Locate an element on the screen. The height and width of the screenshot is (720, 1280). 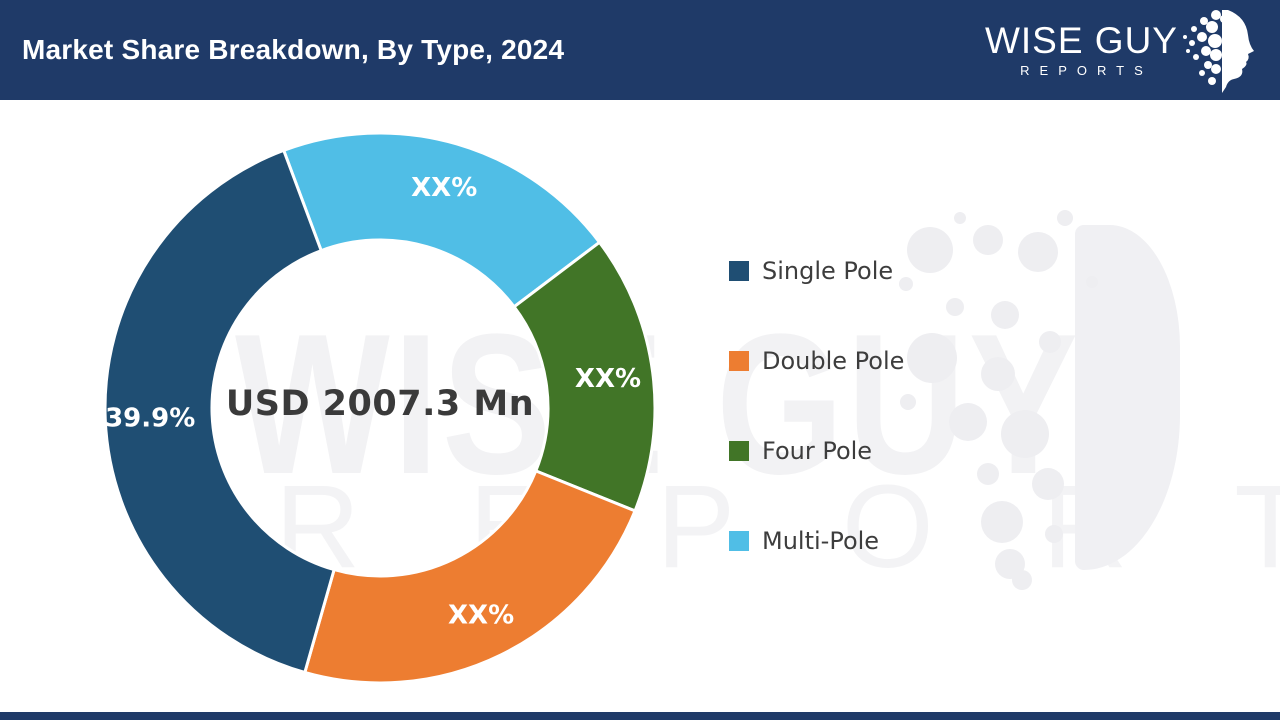
donut-segment-multi-pole is located at coordinates (441, 220).